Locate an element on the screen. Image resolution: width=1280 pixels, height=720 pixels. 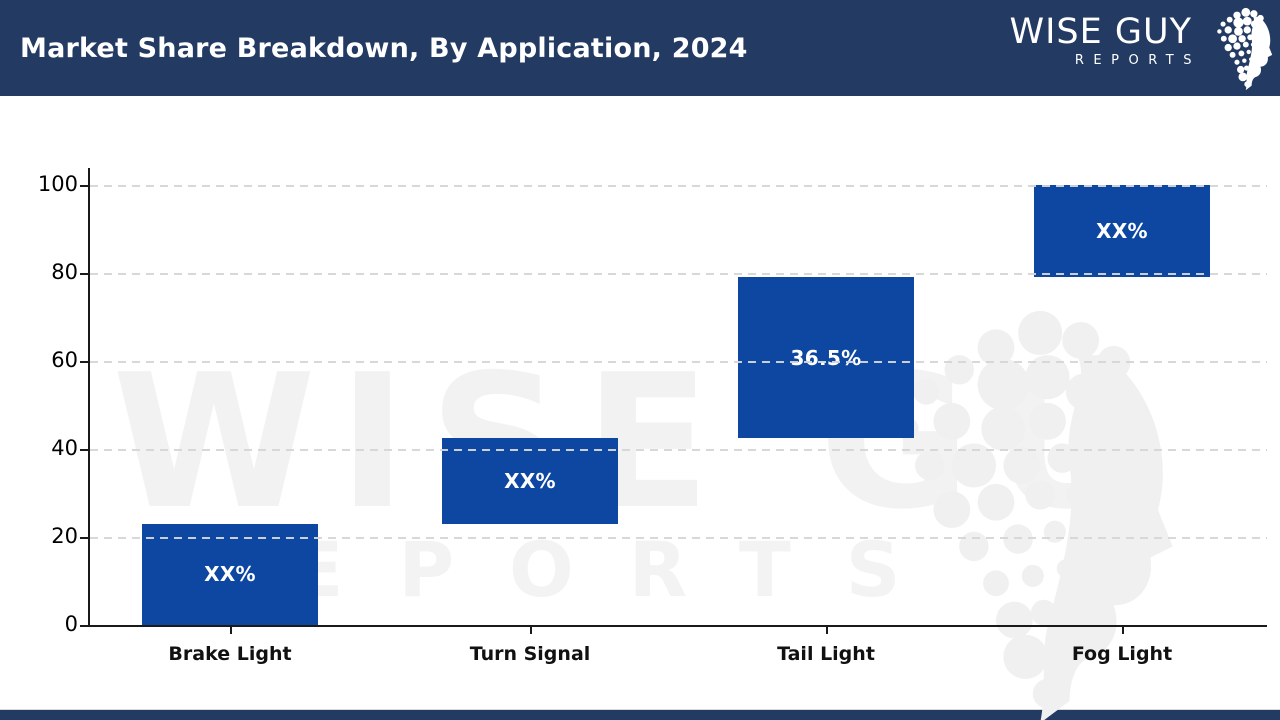
footer-divider is located at coordinates (640, 709).